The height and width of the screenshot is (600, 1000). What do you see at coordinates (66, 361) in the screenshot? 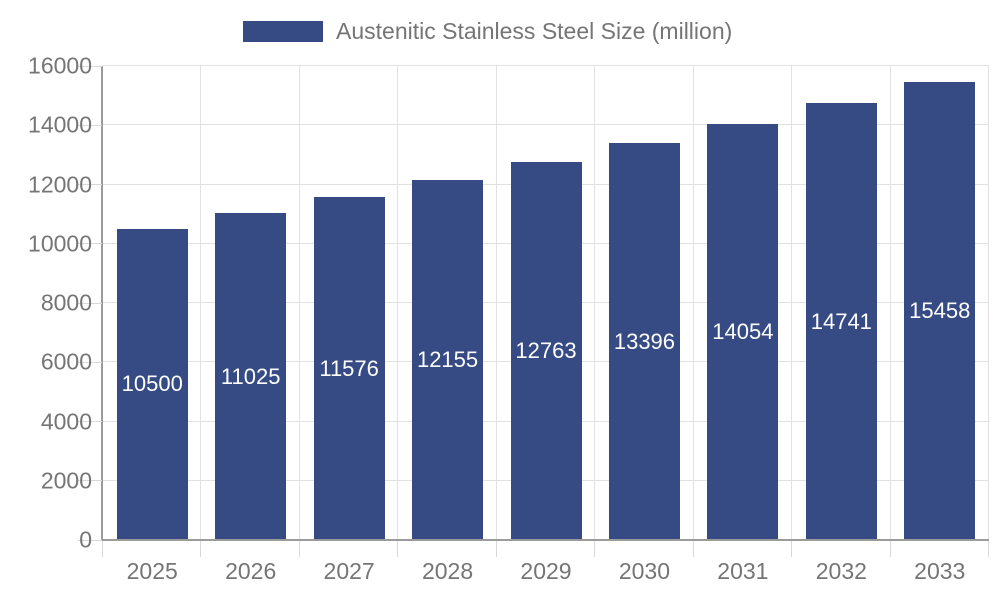
I see `y-axis-tick-label: 6000` at bounding box center [66, 361].